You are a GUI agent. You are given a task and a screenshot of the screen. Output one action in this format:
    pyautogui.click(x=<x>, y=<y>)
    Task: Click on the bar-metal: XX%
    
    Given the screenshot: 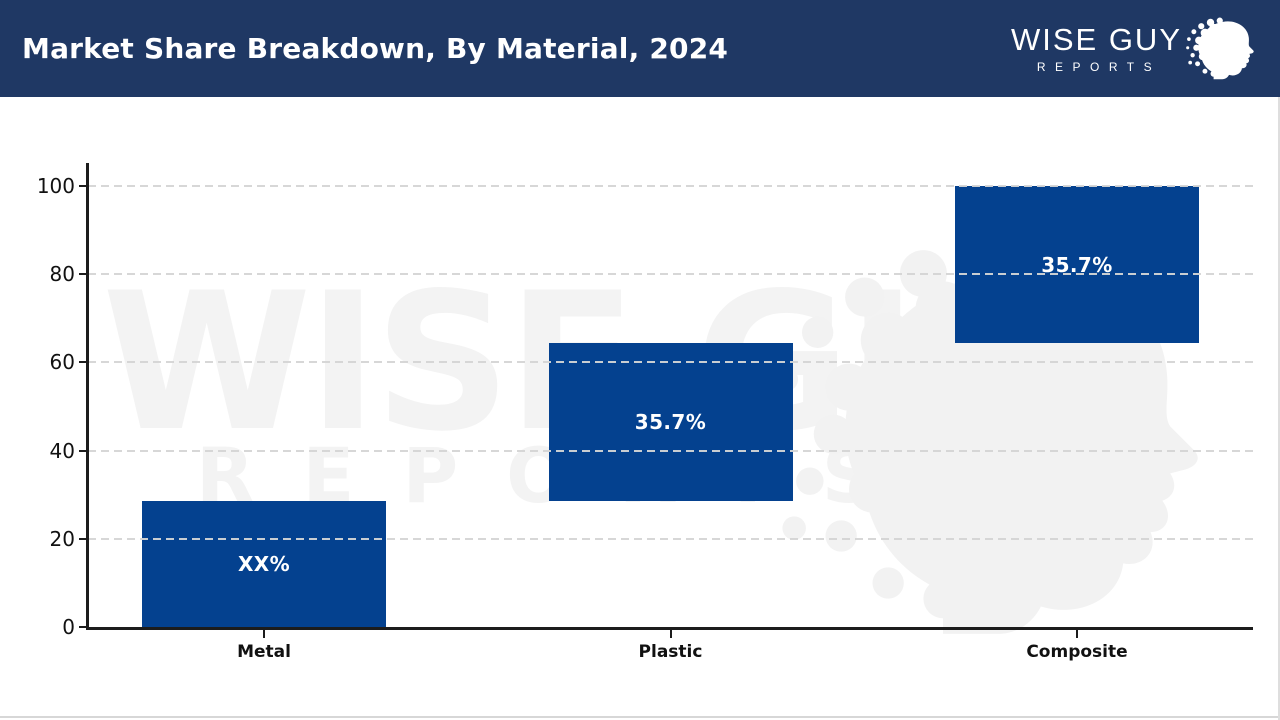 What is the action you would take?
    pyautogui.click(x=264, y=563)
    